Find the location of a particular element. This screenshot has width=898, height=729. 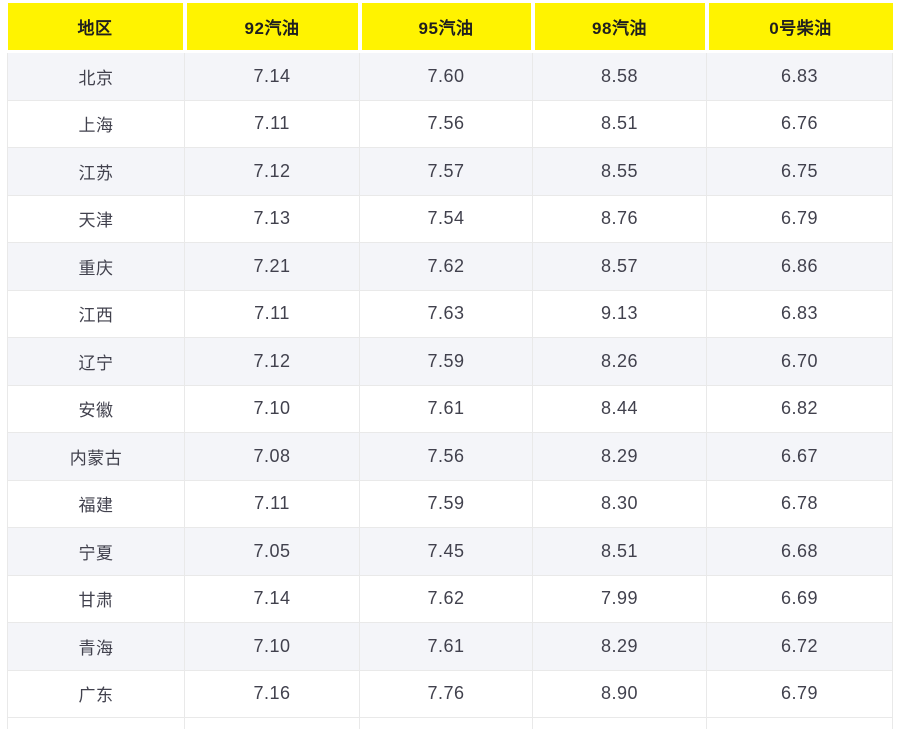

price-diesel-cell: 6.70 is located at coordinates (799, 361).